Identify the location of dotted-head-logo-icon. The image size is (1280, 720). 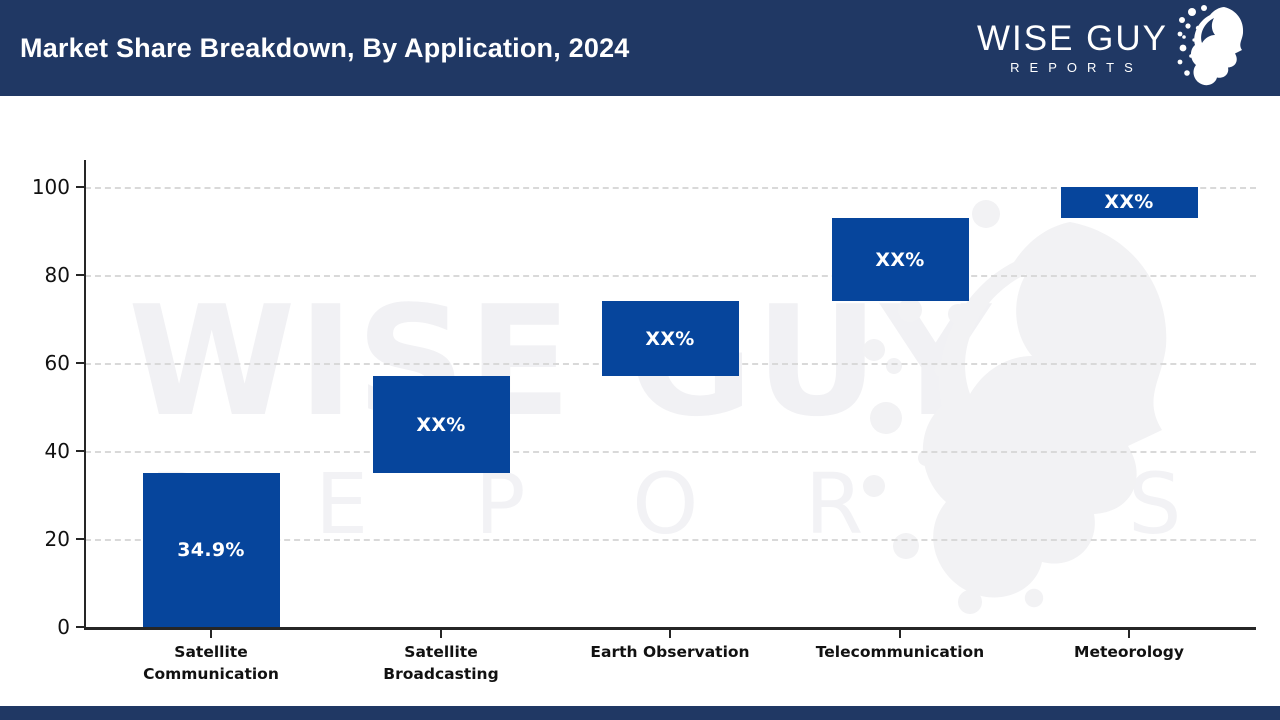
(1213, 48).